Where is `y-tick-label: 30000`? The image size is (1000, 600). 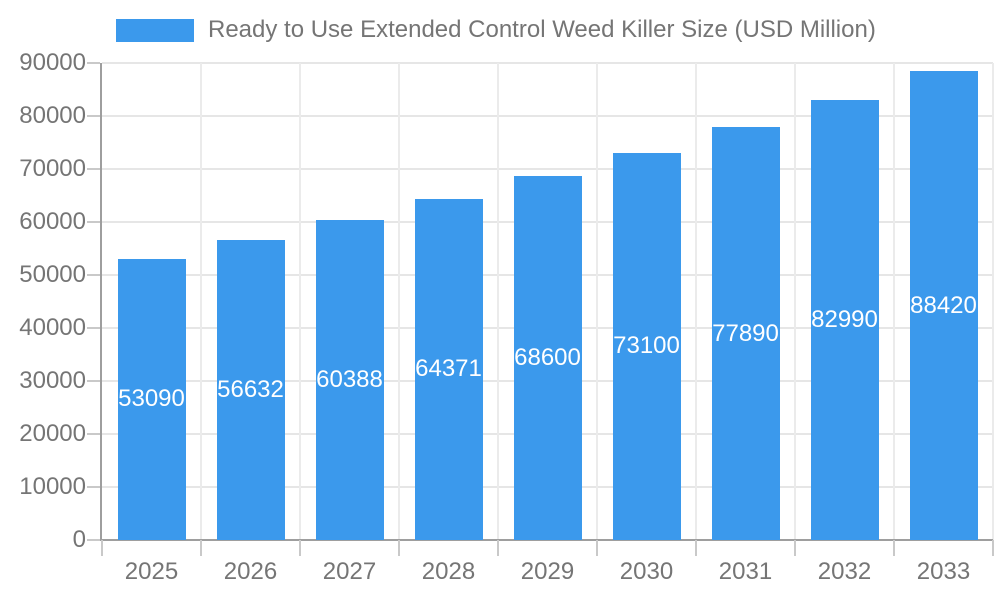 y-tick-label: 30000 is located at coordinates (52, 380).